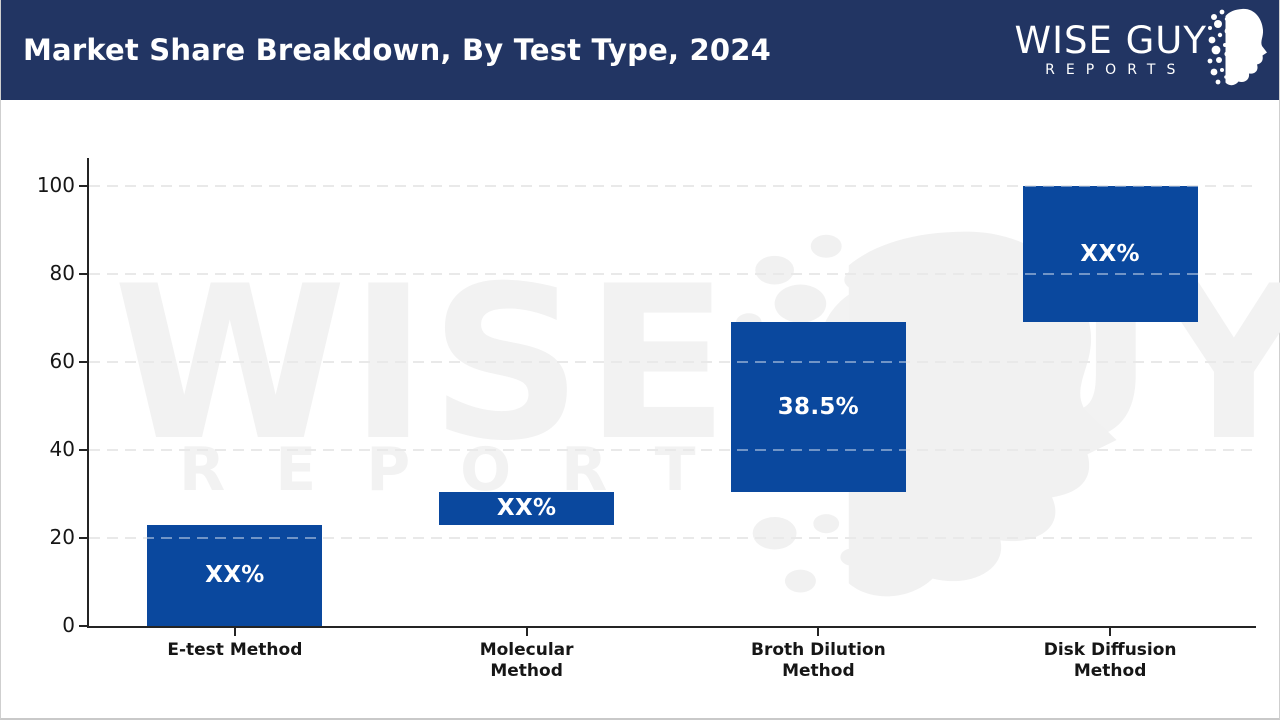  I want to click on x-category-label: Molecular Method, so click(526, 660).